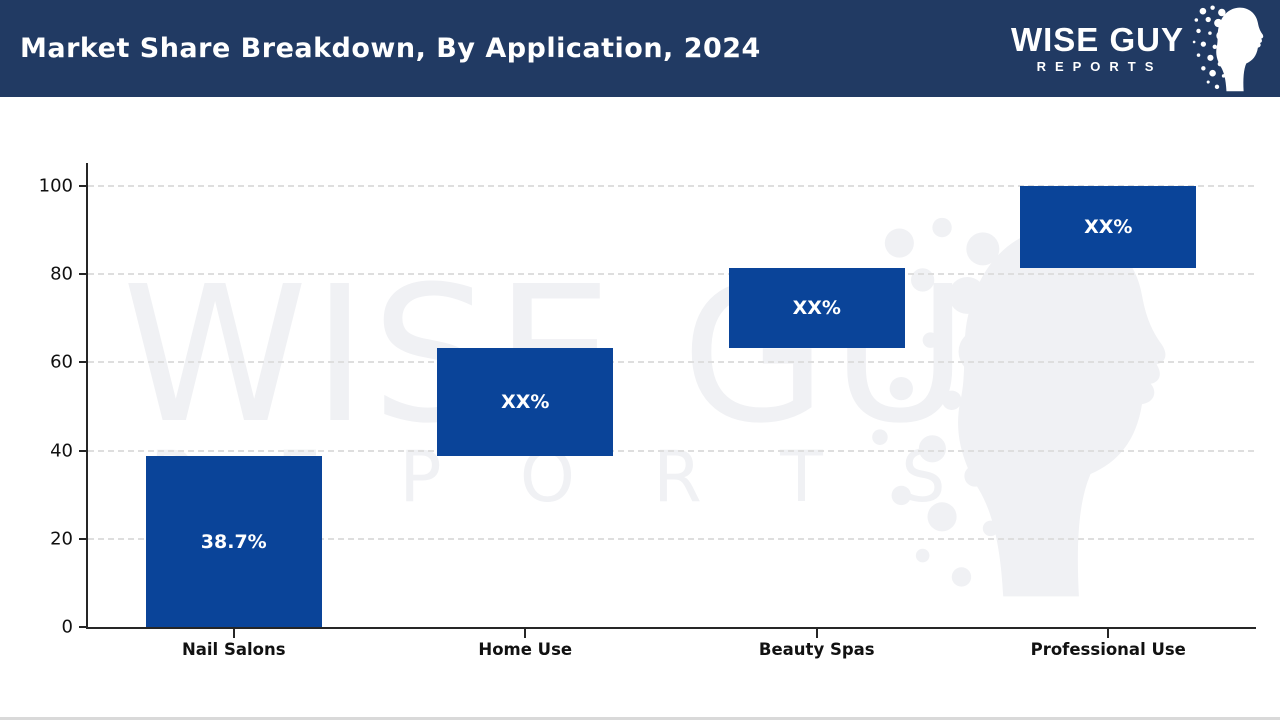 The height and width of the screenshot is (720, 1280). I want to click on bar-home-use: XX%, so click(525, 402).